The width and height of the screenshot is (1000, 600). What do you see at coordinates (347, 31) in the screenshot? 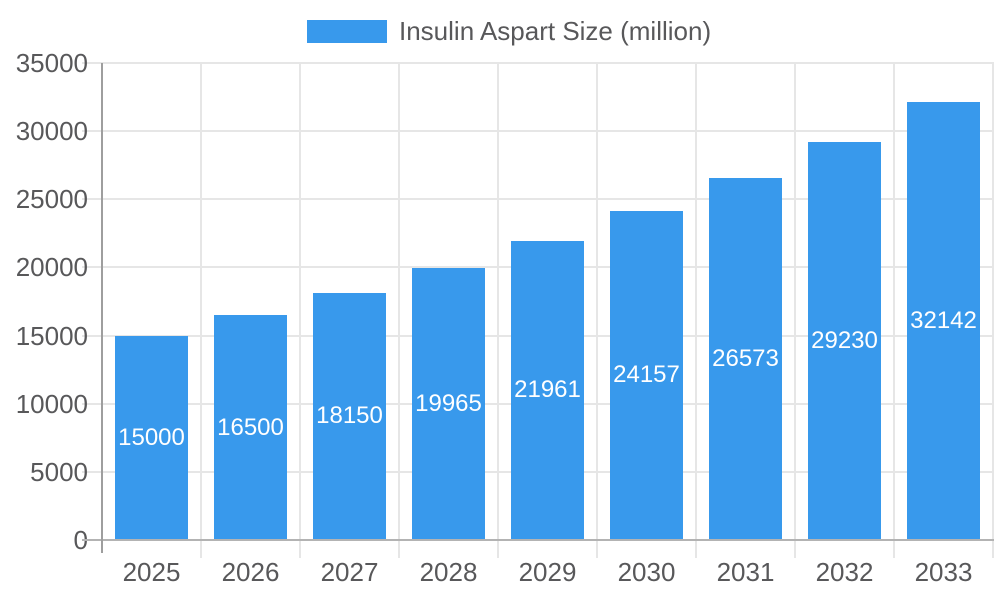
I see `legend-swatch-icon` at bounding box center [347, 31].